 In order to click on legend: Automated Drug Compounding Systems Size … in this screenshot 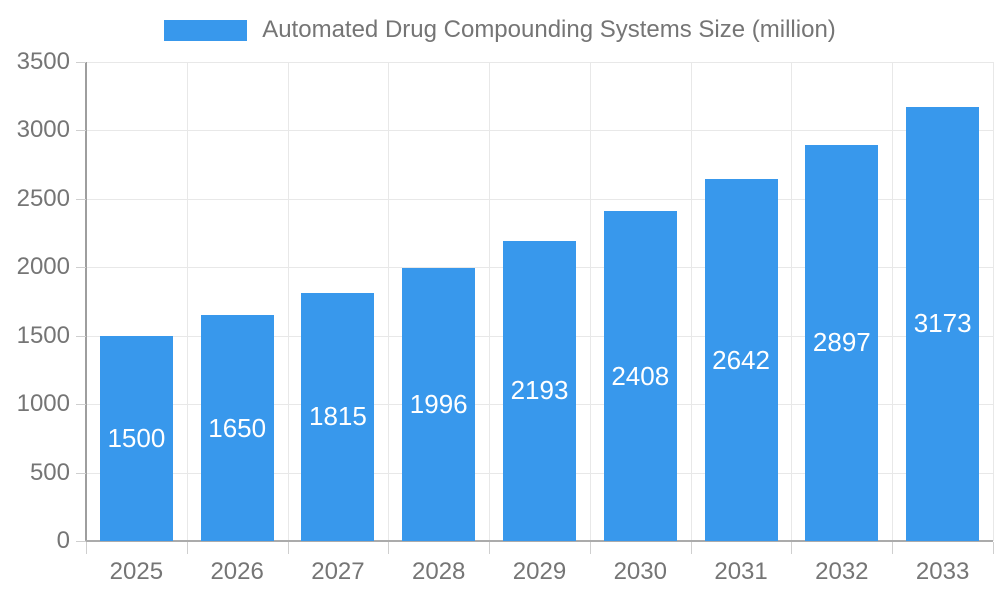, I will do `click(500, 30)`.